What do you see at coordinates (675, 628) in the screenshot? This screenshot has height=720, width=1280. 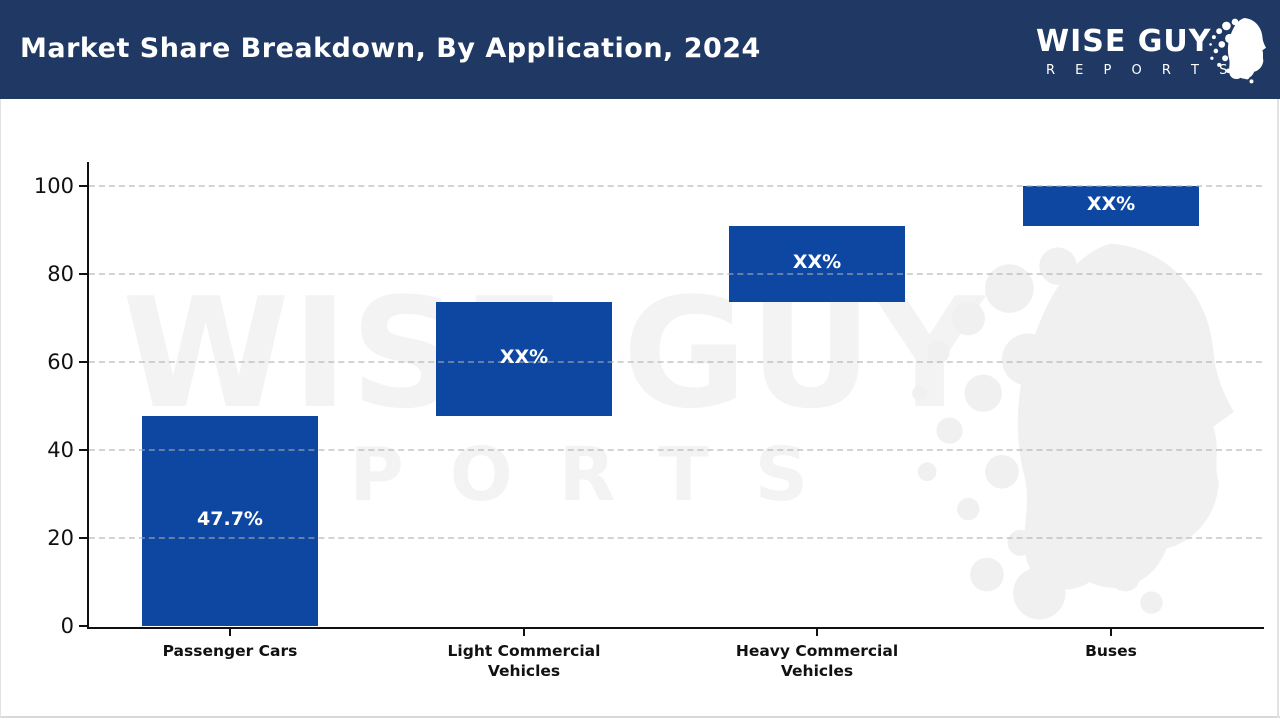 I see `x-axis-line` at bounding box center [675, 628].